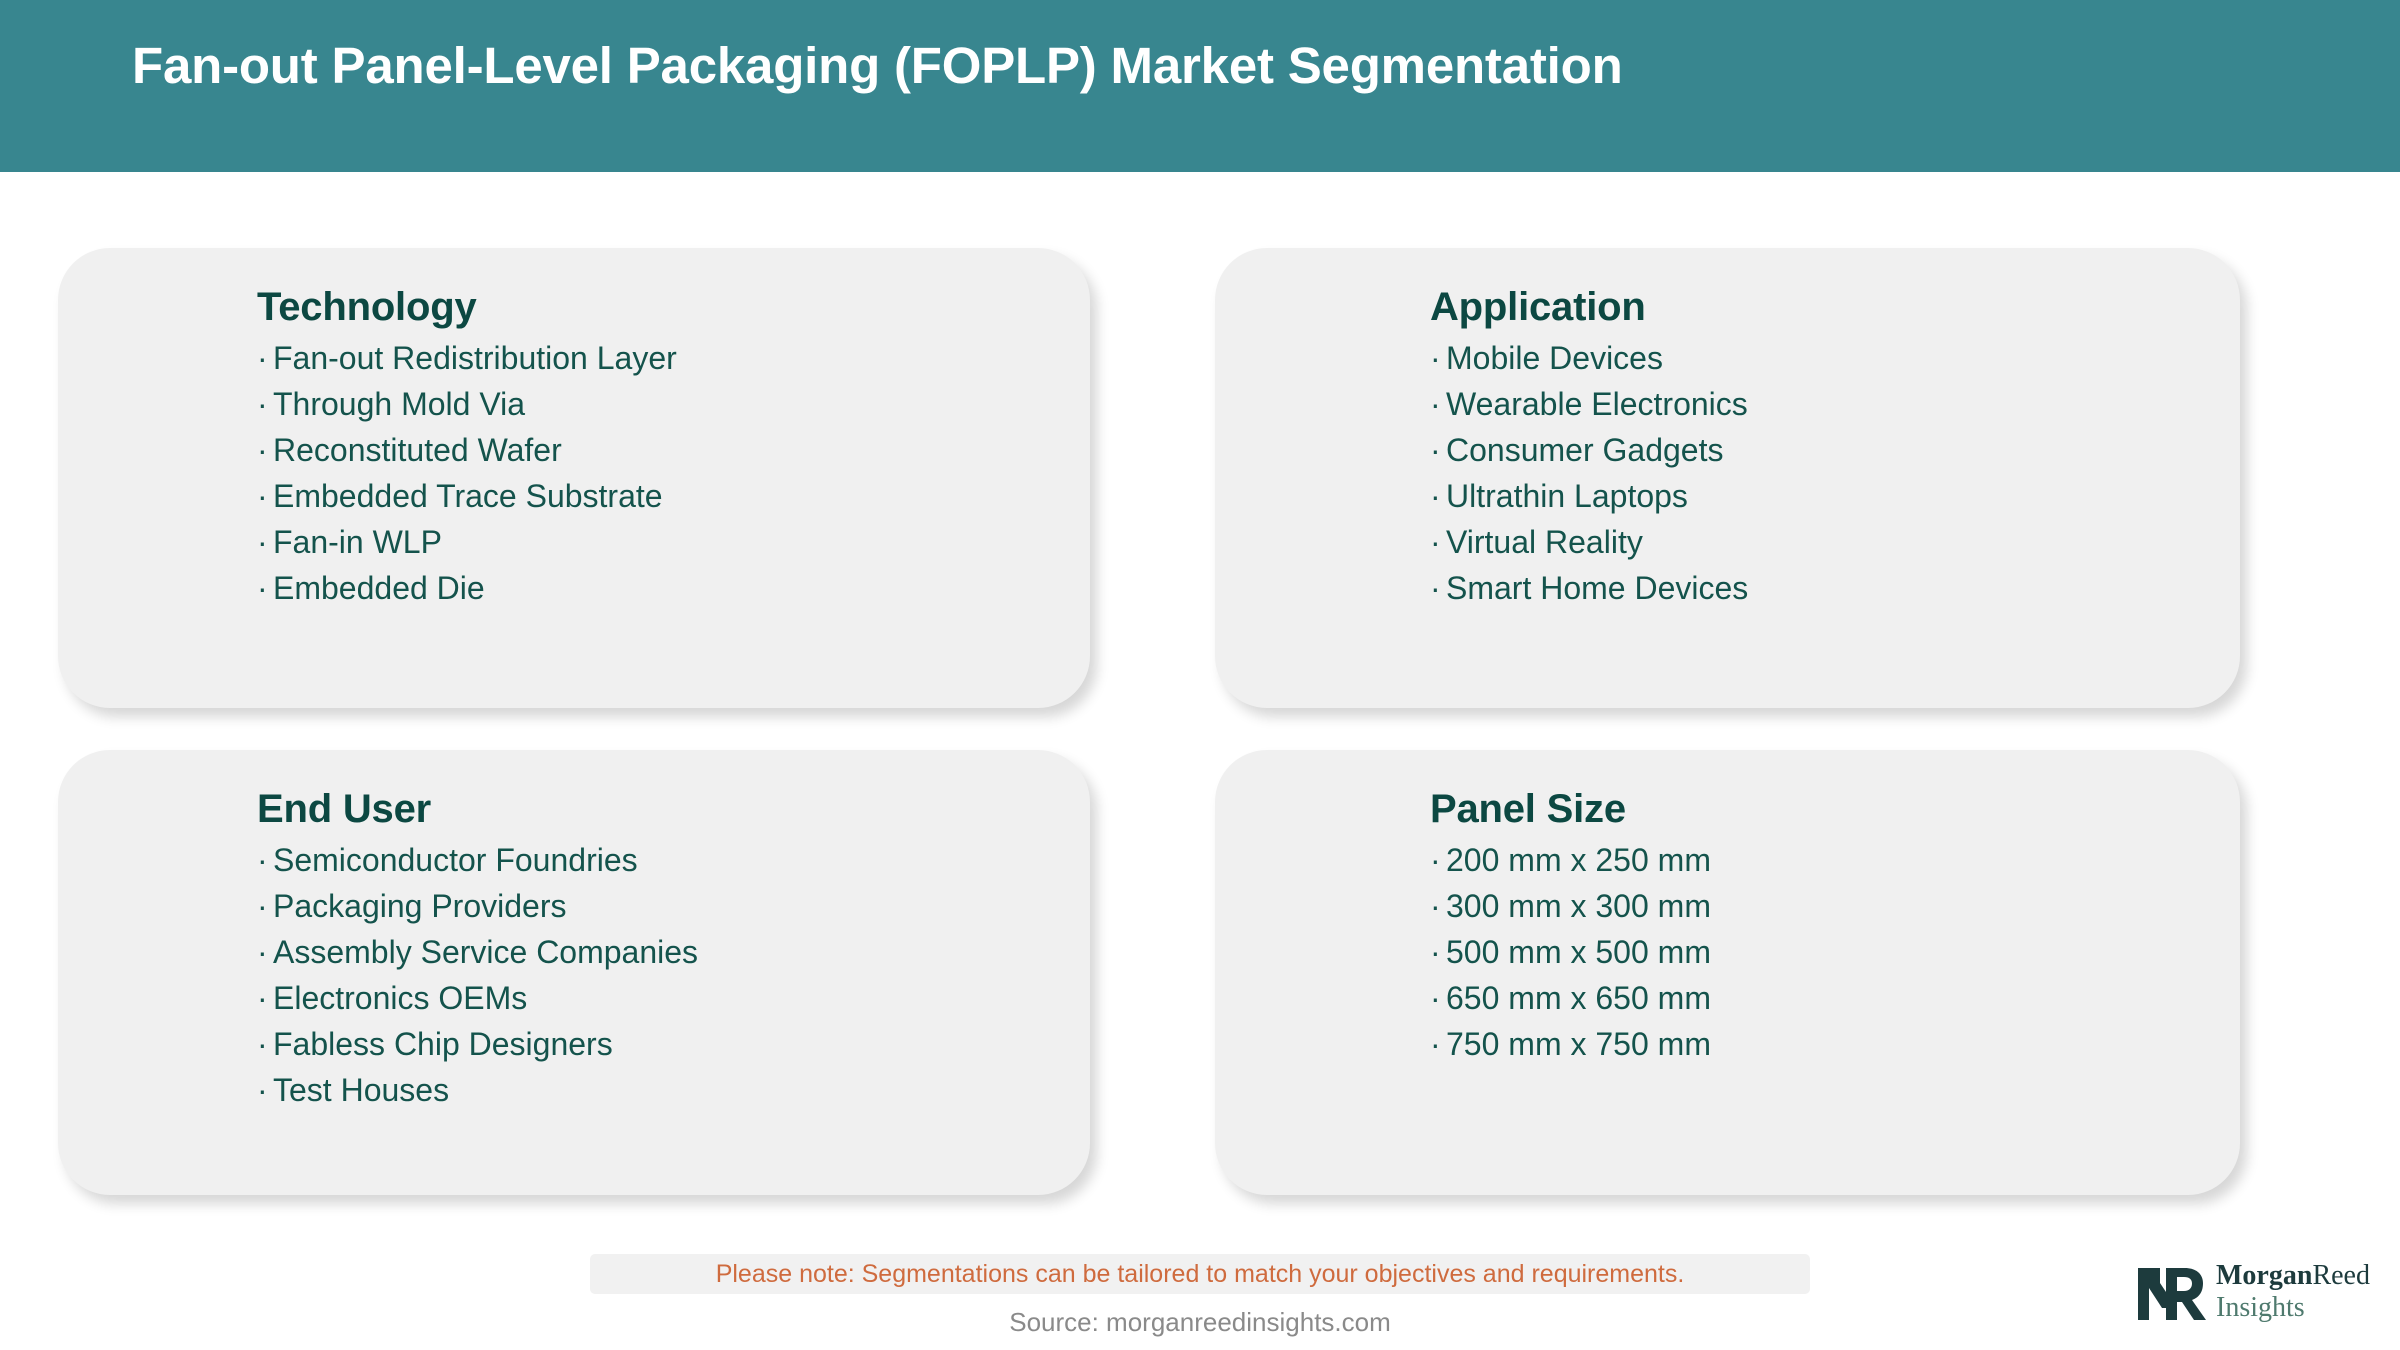 This screenshot has height=1350, width=2400. What do you see at coordinates (1528, 809) in the screenshot?
I see `card-heading-panel-size: Panel Size` at bounding box center [1528, 809].